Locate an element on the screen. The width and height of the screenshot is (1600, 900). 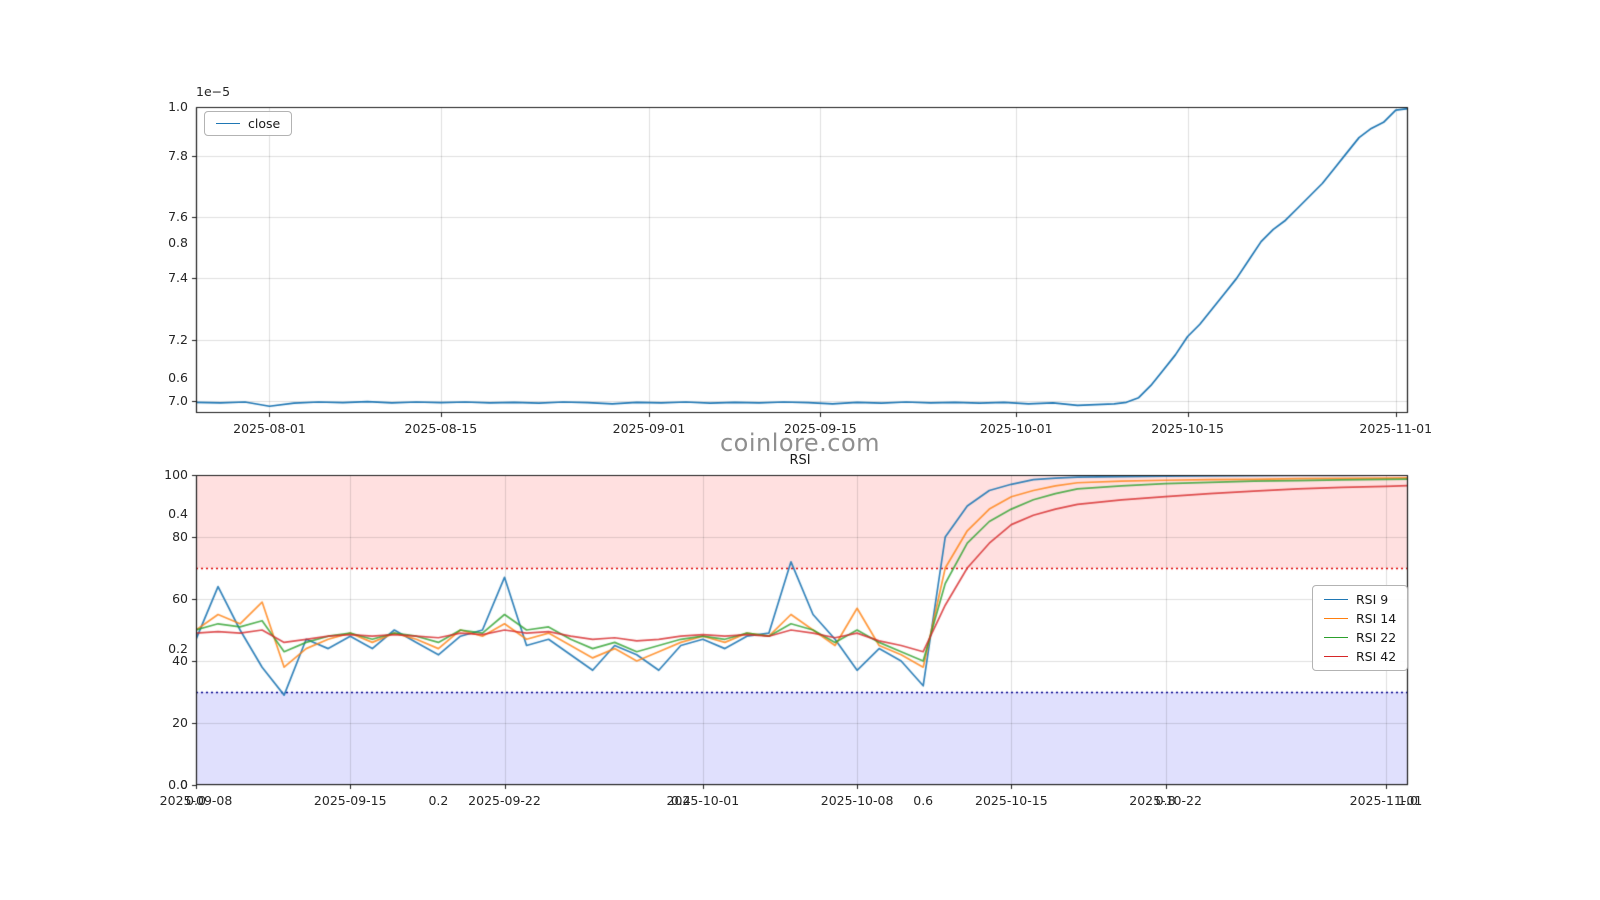
price-x-tick-label: 2025-11-01 is located at coordinates (1396, 428).